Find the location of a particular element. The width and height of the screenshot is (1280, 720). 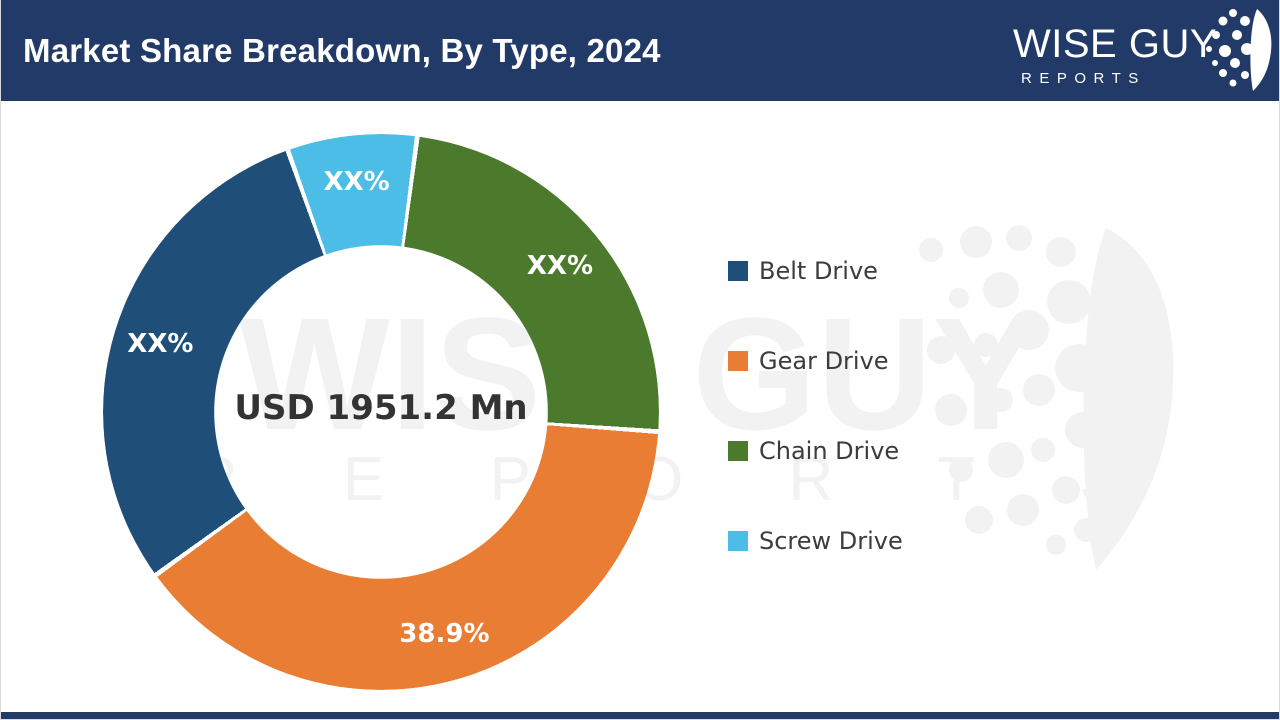

watermark-dotted-head is located at coordinates (1046, 397).